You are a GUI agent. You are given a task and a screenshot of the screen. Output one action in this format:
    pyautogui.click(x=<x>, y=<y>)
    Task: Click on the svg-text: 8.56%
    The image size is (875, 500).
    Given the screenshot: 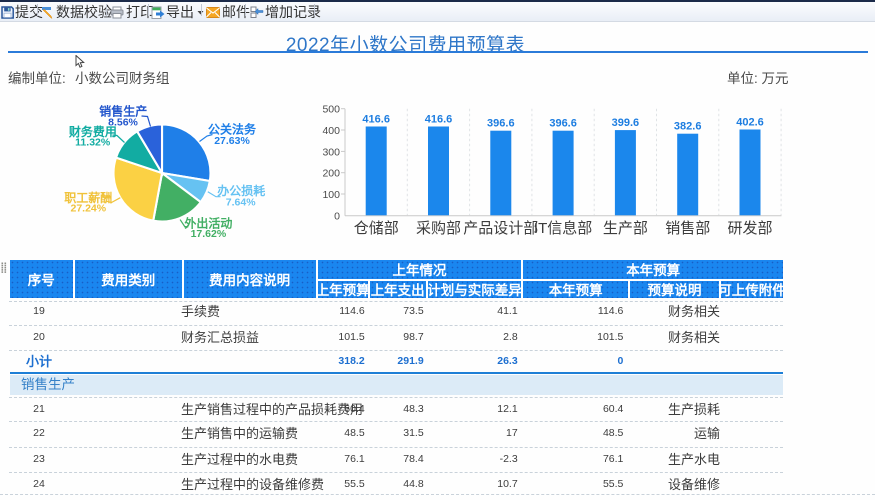 What is the action you would take?
    pyautogui.click(x=123, y=122)
    